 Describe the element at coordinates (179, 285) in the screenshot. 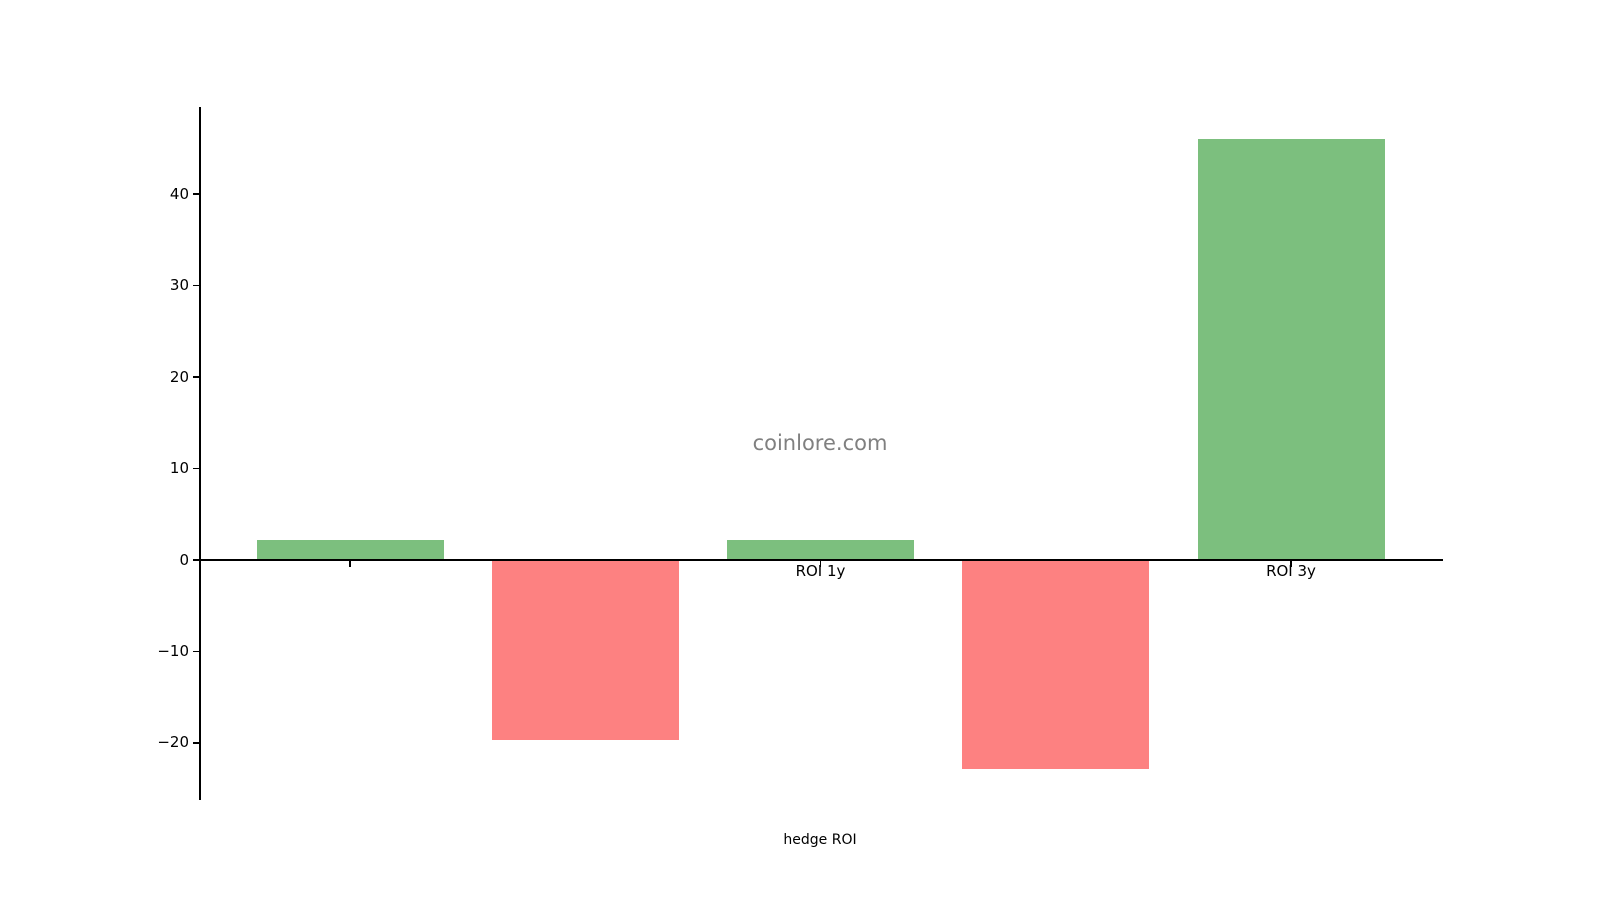

I see `y-tick-label: 30` at that location.